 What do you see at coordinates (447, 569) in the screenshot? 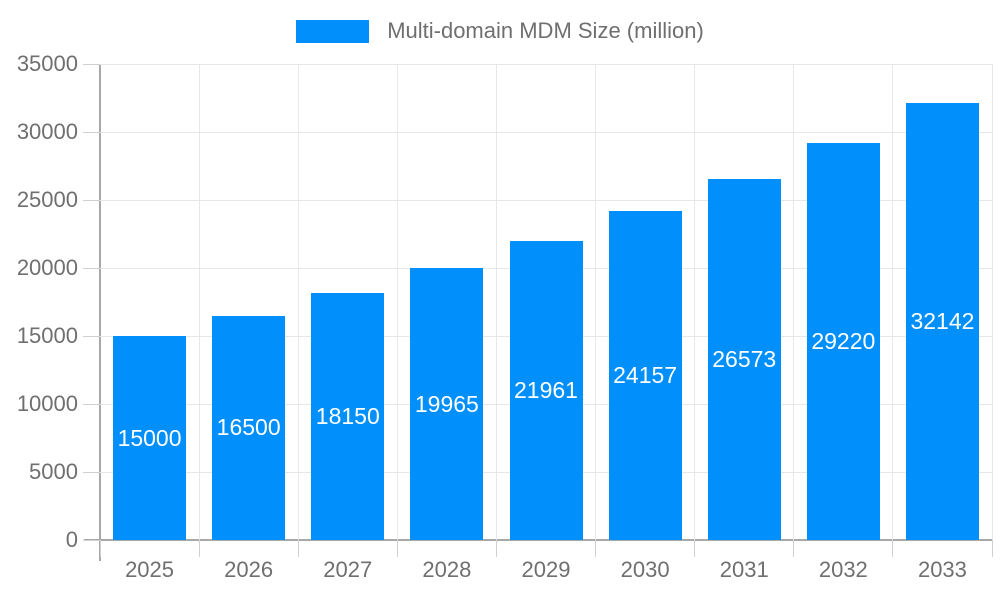
I see `x-axis-label: 2028` at bounding box center [447, 569].